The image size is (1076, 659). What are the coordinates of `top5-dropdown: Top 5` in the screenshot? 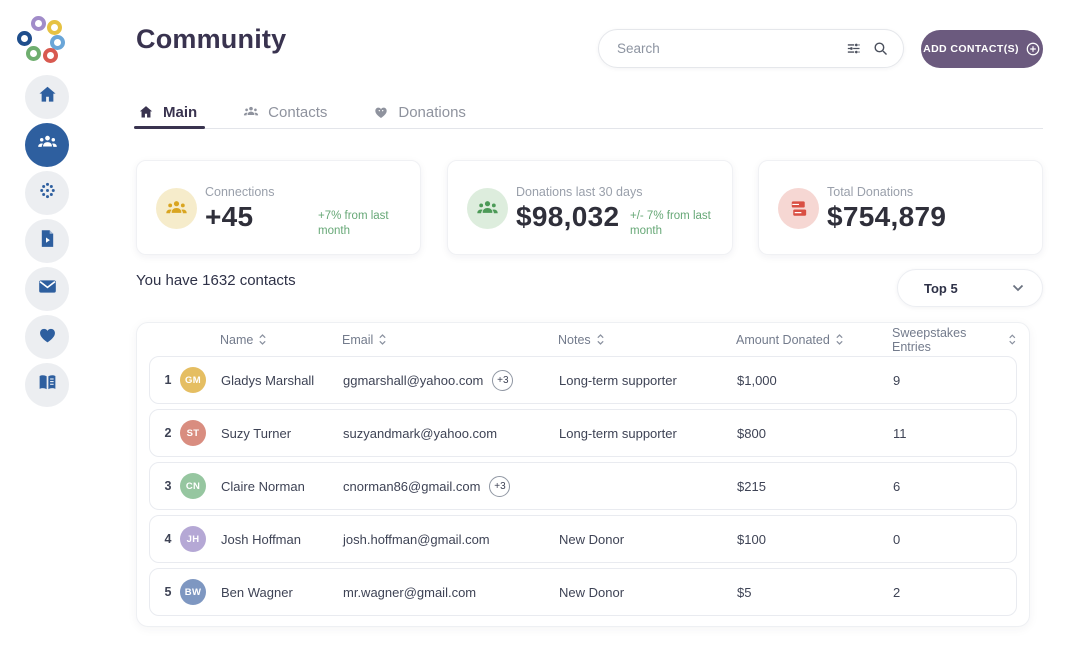 It's located at (970, 288).